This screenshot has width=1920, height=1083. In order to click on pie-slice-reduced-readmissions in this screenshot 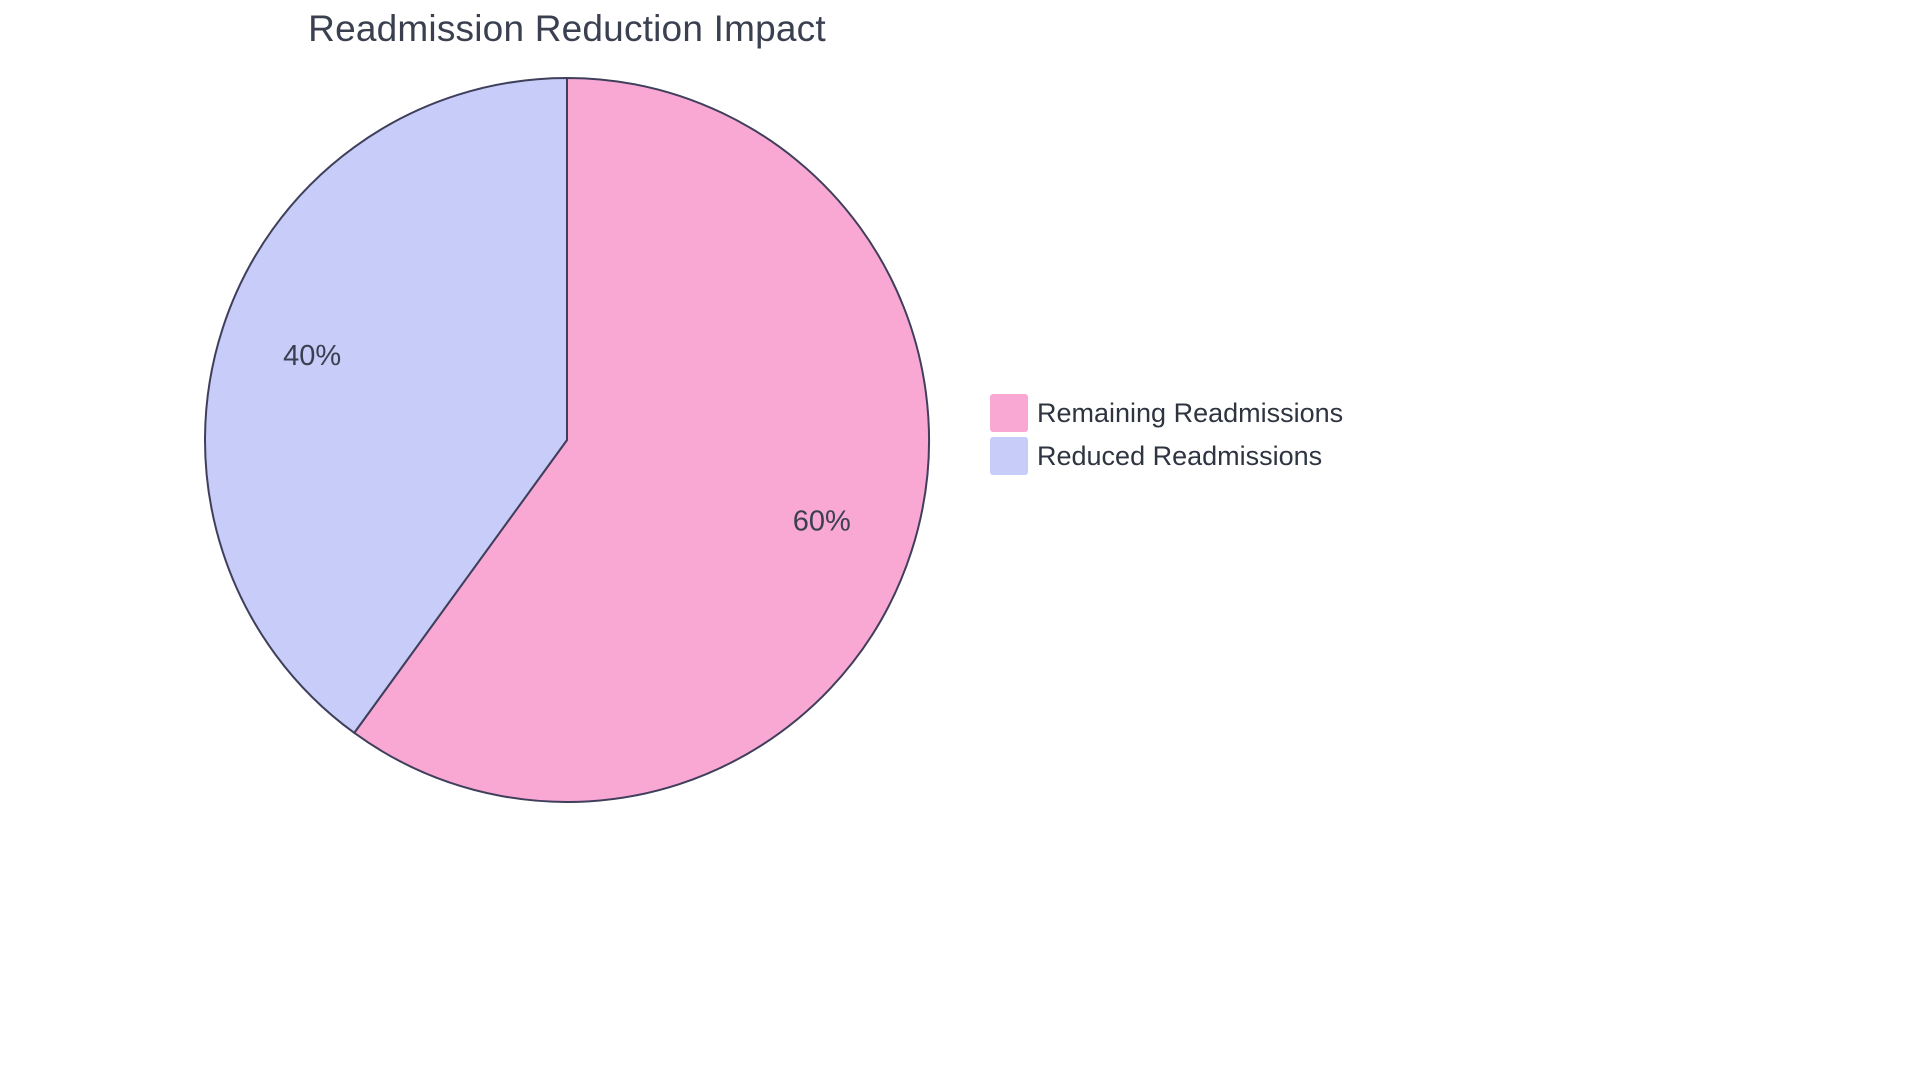, I will do `click(386, 405)`.